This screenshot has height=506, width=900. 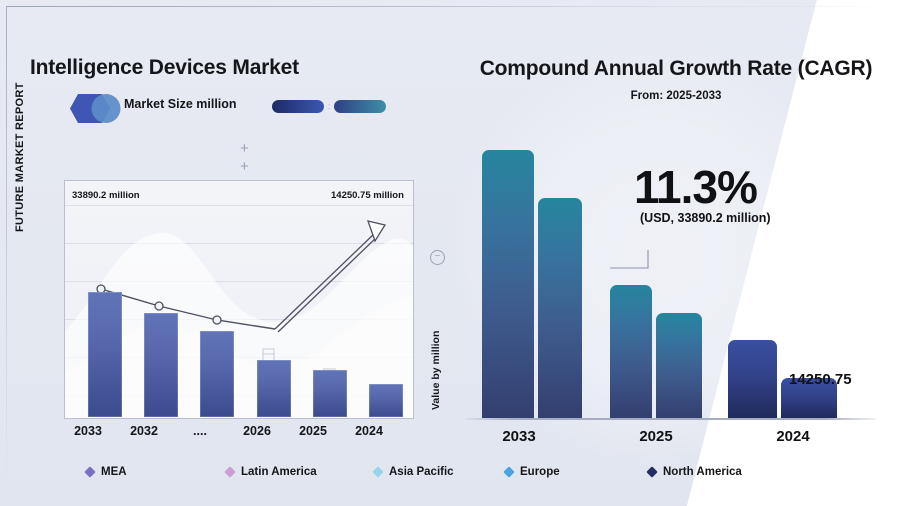 What do you see at coordinates (509, 472) in the screenshot?
I see `legend-marker-europe` at bounding box center [509, 472].